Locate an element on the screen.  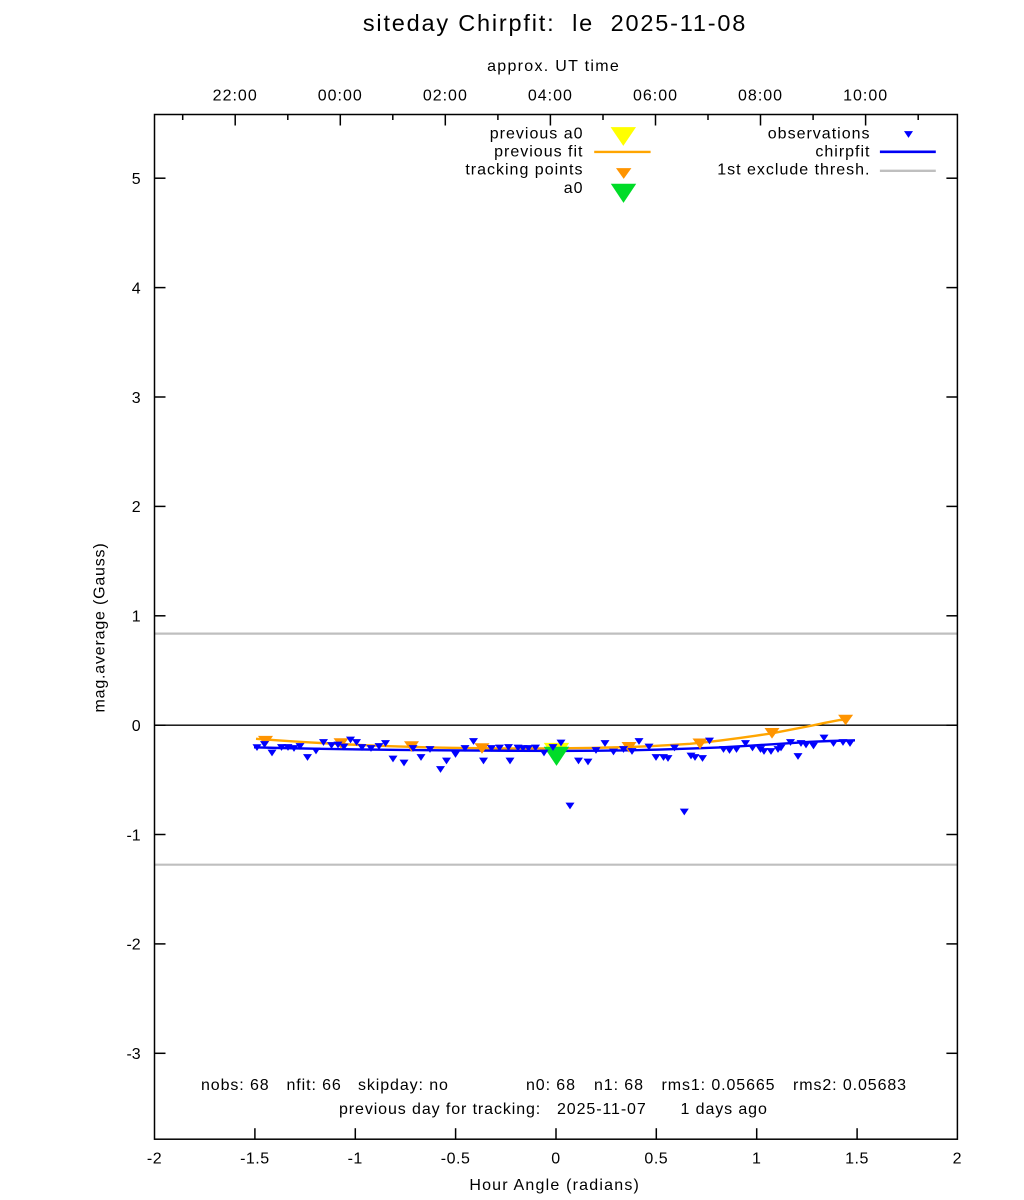
svg-text: 22:00 is located at coordinates (235, 96).